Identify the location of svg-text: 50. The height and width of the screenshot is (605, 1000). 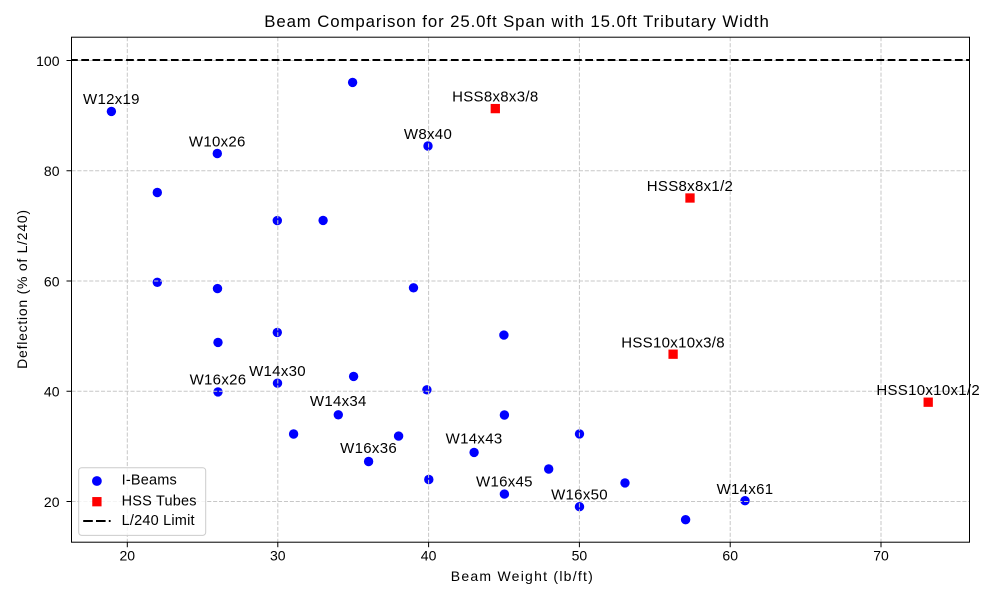
(580, 556).